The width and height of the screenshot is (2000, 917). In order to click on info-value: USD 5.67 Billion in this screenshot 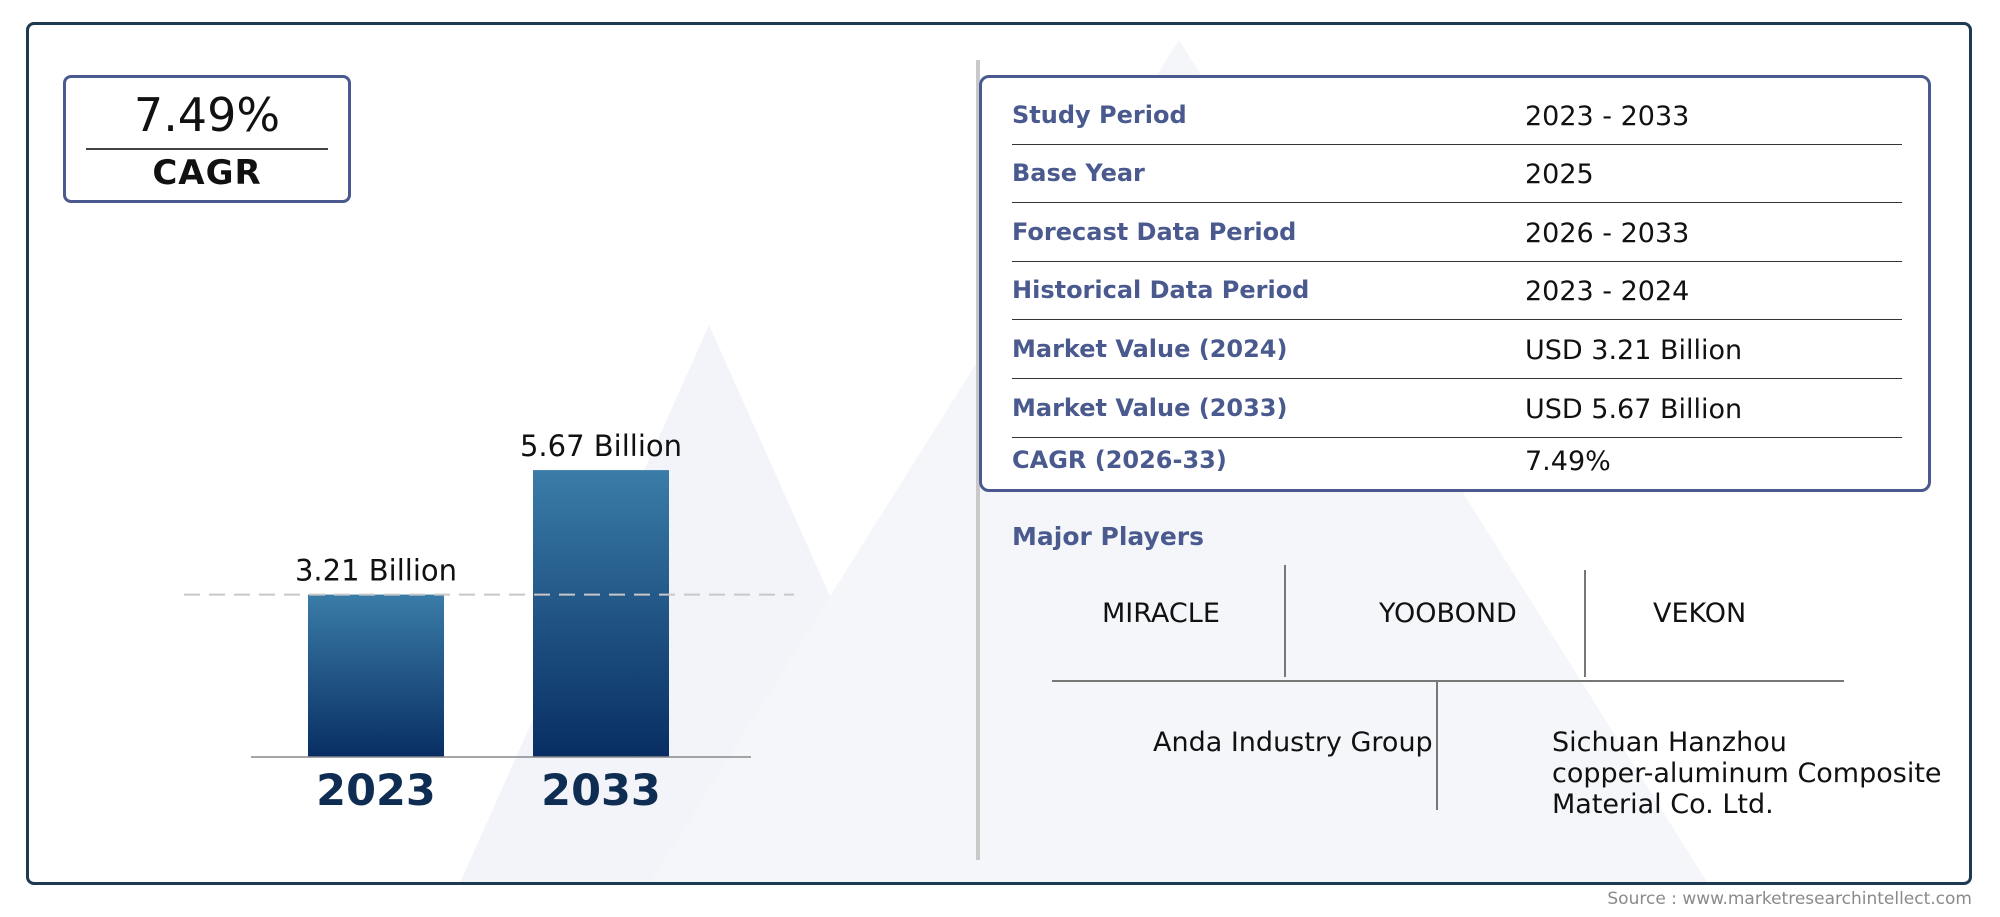, I will do `click(1634, 409)`.